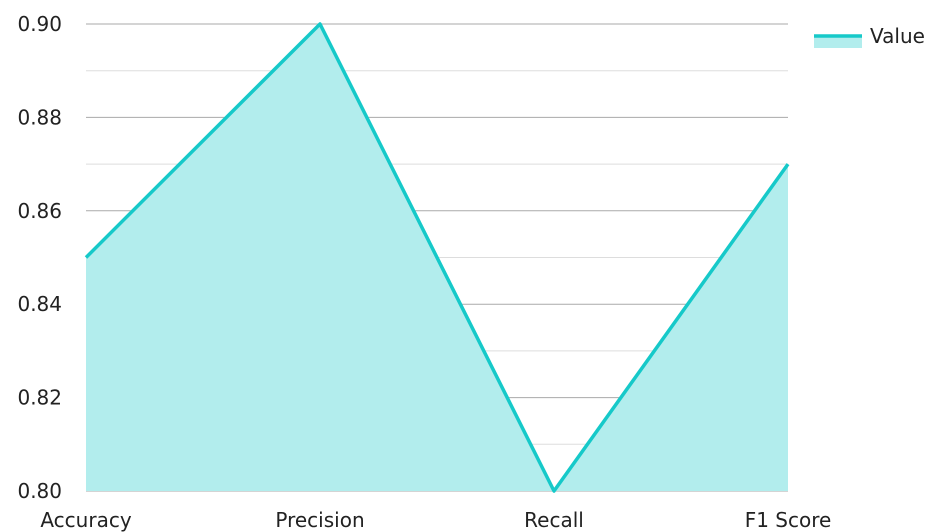 The width and height of the screenshot is (936, 532). What do you see at coordinates (39, 491) in the screenshot?
I see `y-tick-label: 0.80` at bounding box center [39, 491].